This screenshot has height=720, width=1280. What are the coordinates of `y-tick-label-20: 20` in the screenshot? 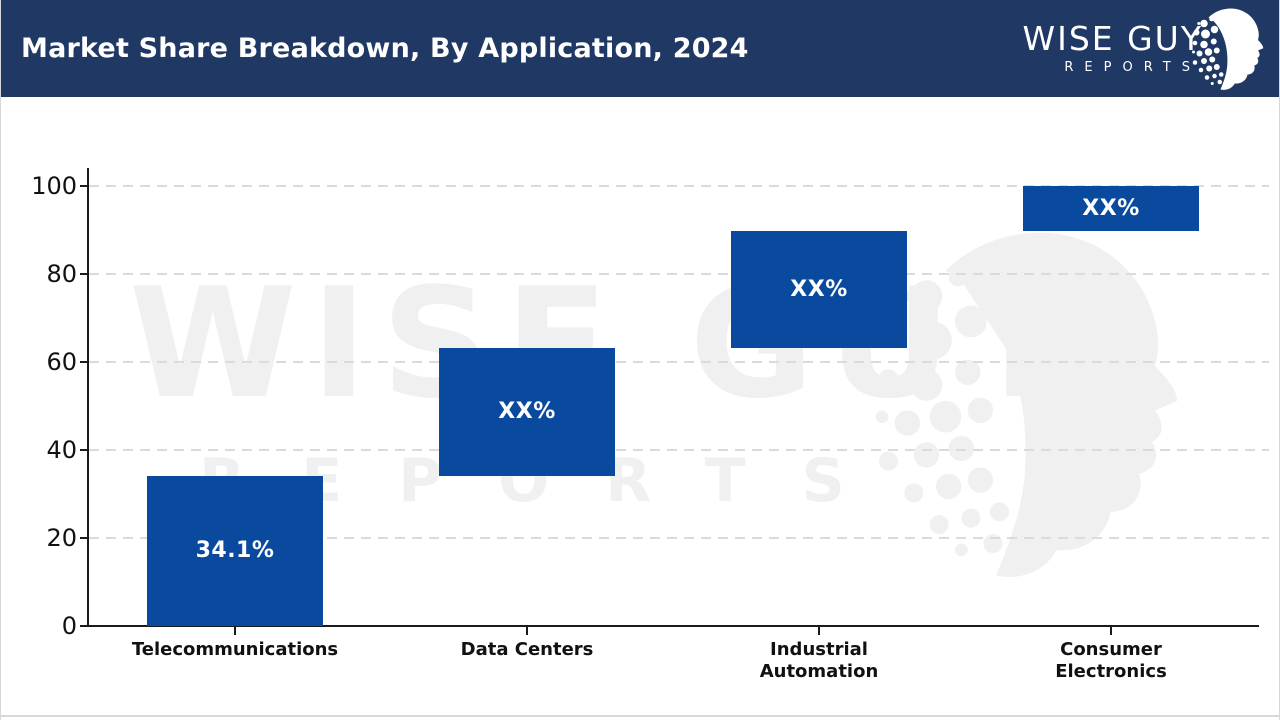 It's located at (61, 538).